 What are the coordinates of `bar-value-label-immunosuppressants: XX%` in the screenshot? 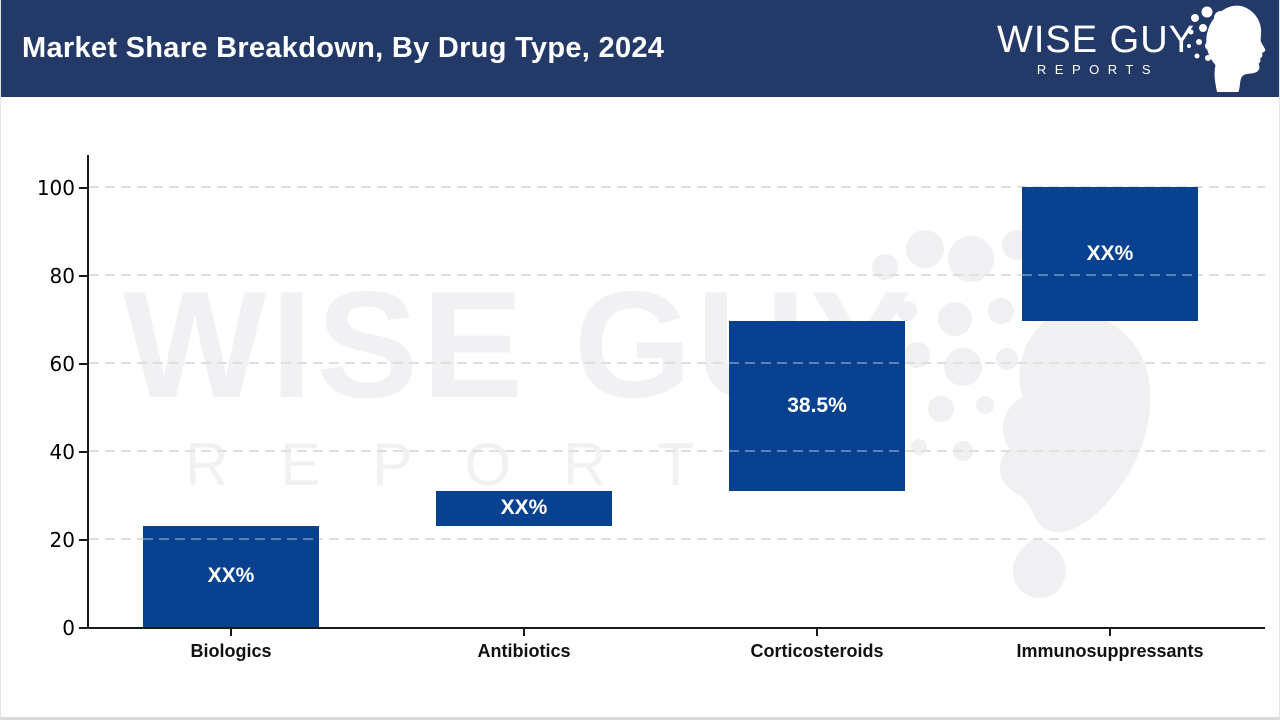 It's located at (1110, 254).